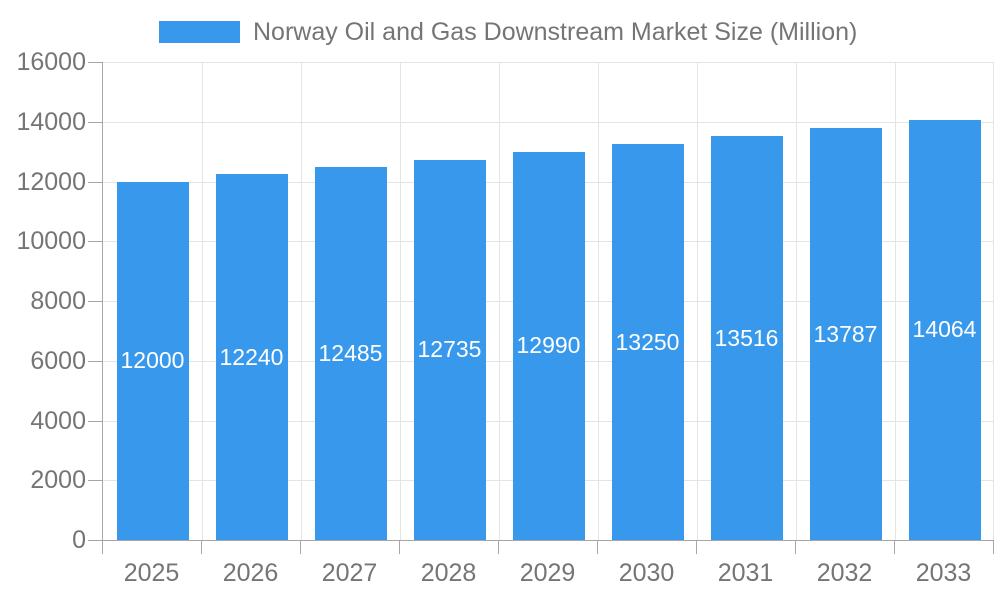 The width and height of the screenshot is (1000, 600). I want to click on x-axis-tick-label: 2025, so click(151, 573).